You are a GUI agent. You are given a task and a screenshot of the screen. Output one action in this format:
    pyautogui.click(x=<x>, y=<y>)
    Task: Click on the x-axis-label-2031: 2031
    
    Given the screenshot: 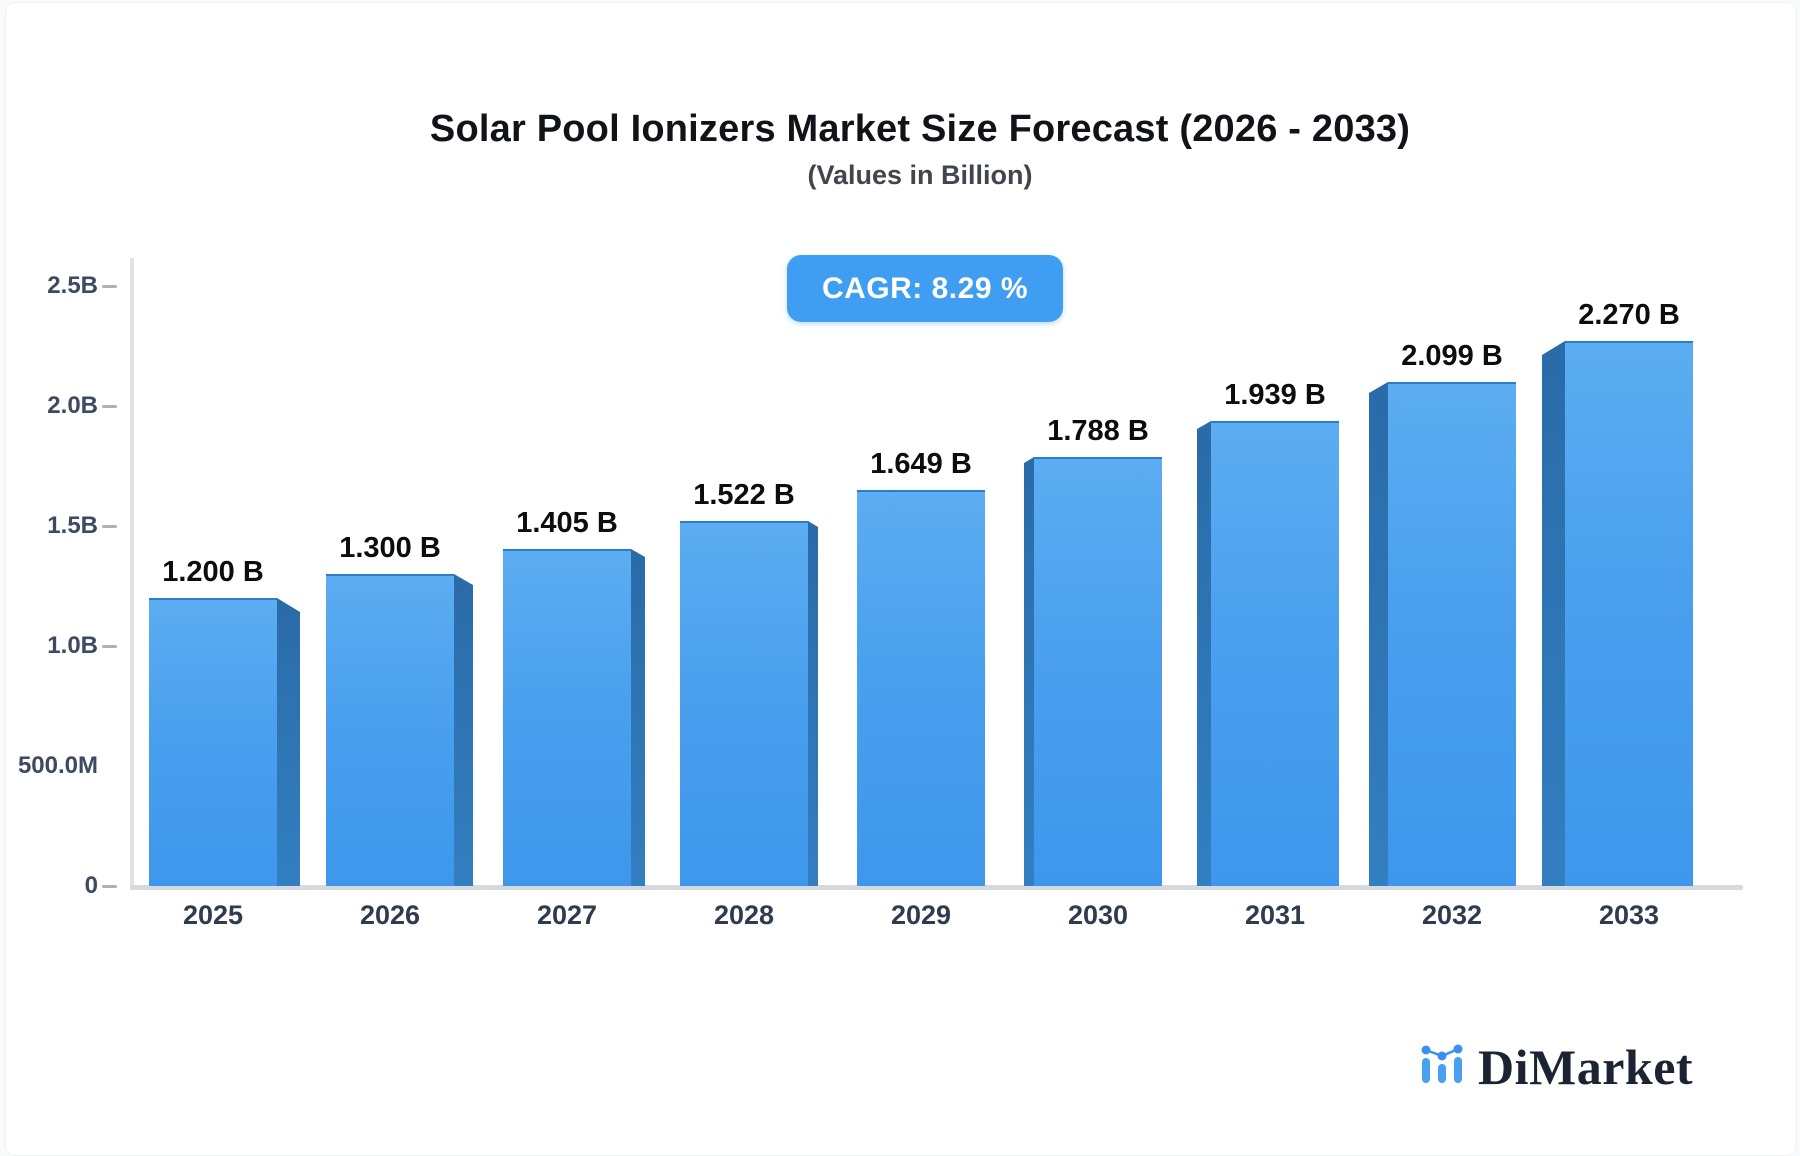 What is the action you would take?
    pyautogui.click(x=1275, y=915)
    